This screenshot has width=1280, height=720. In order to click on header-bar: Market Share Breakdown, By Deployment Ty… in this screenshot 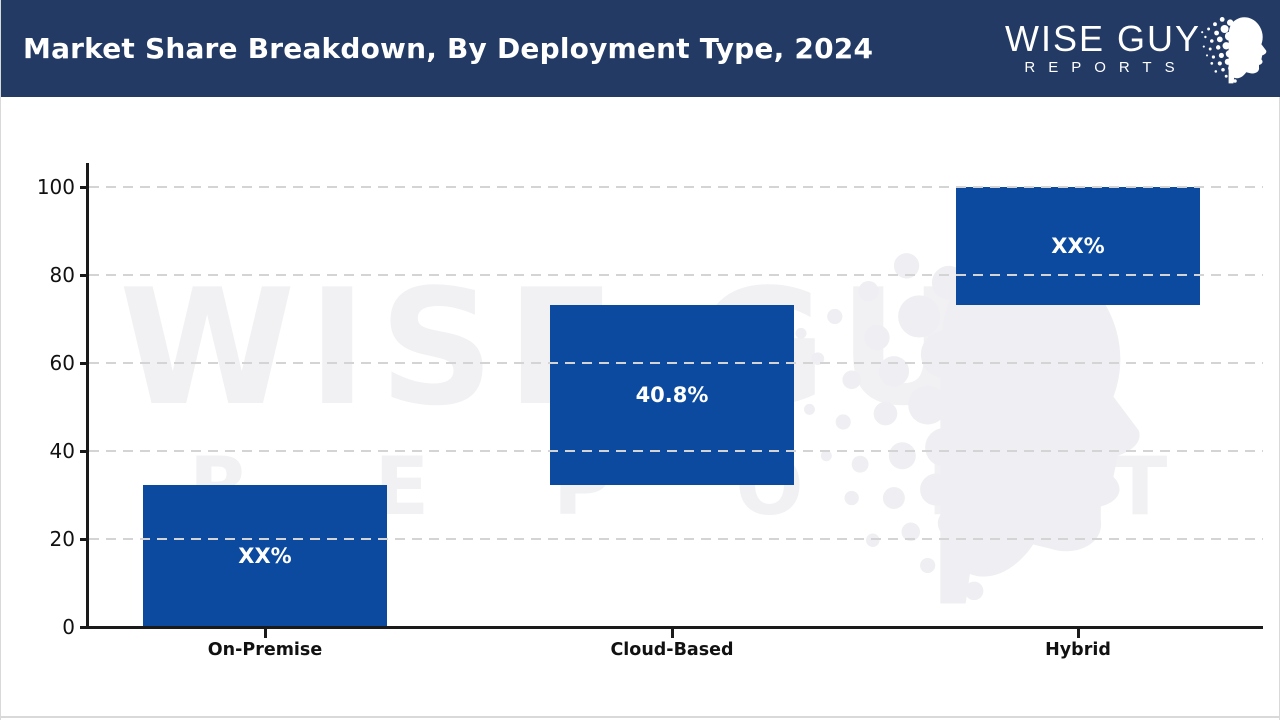, I will do `click(640, 48)`.